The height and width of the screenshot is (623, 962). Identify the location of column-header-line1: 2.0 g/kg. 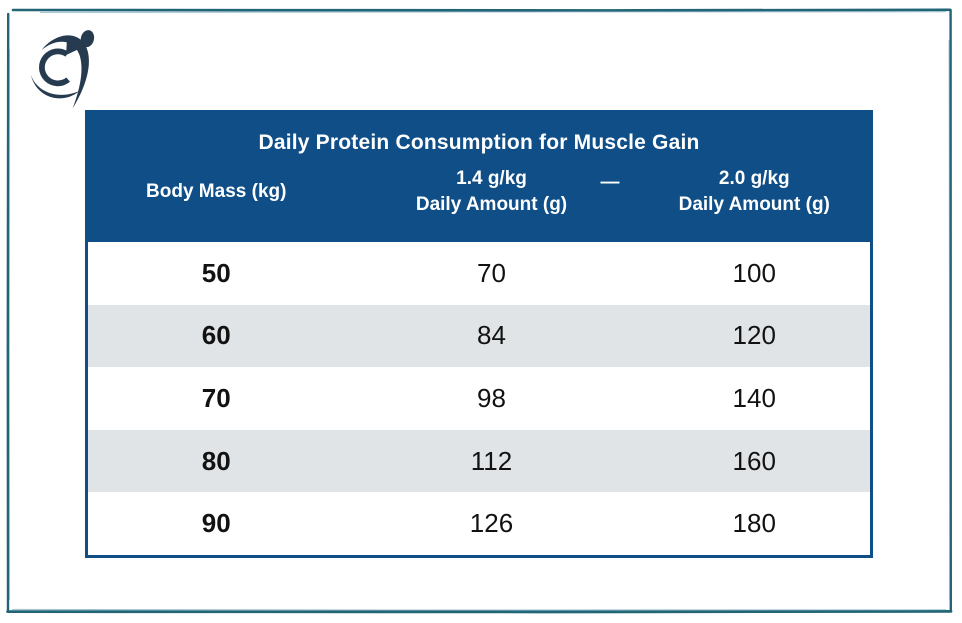
(754, 178).